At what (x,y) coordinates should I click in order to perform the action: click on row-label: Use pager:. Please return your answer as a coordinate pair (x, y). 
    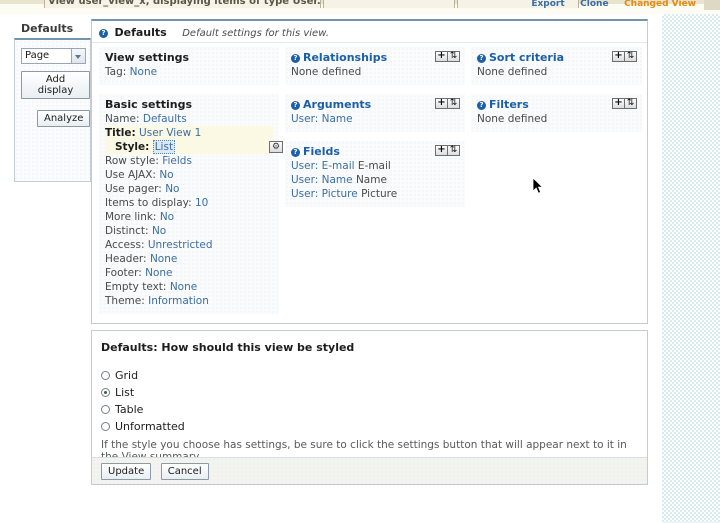
    Looking at the image, I should click on (133, 189).